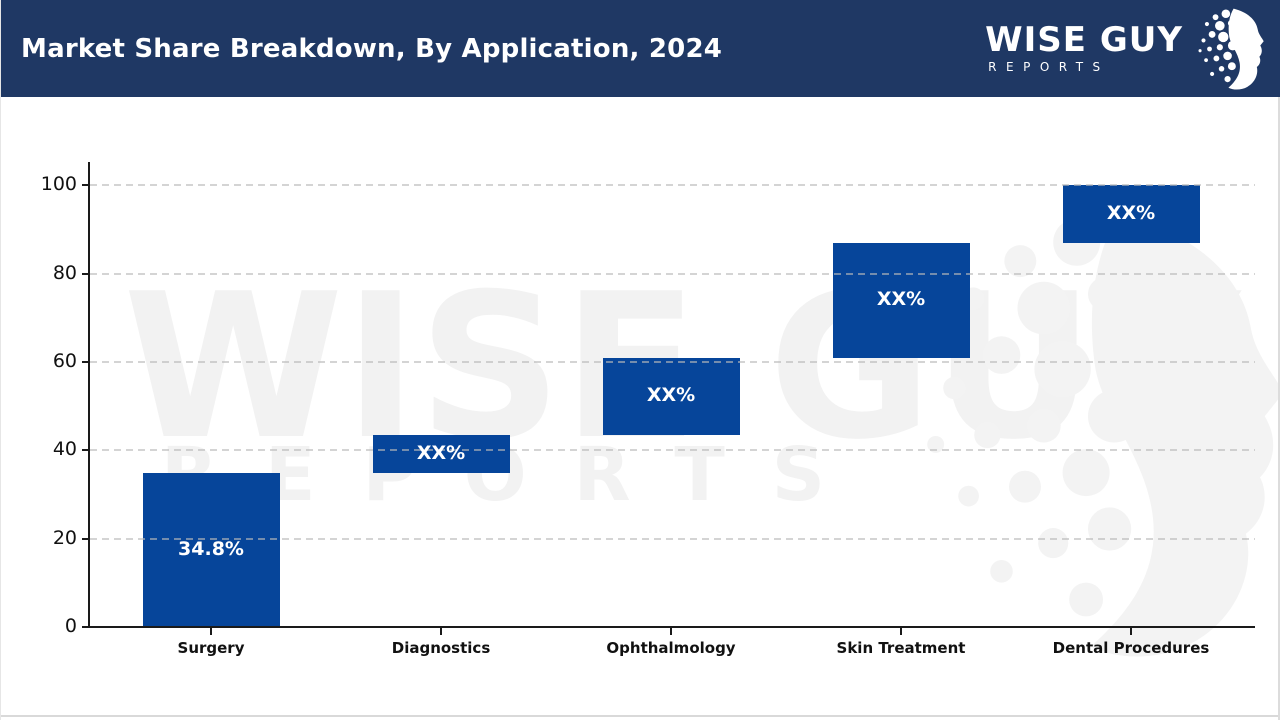 Image resolution: width=1280 pixels, height=720 pixels. Describe the element at coordinates (64, 360) in the screenshot. I see `y-tick-label-60: 60` at that location.